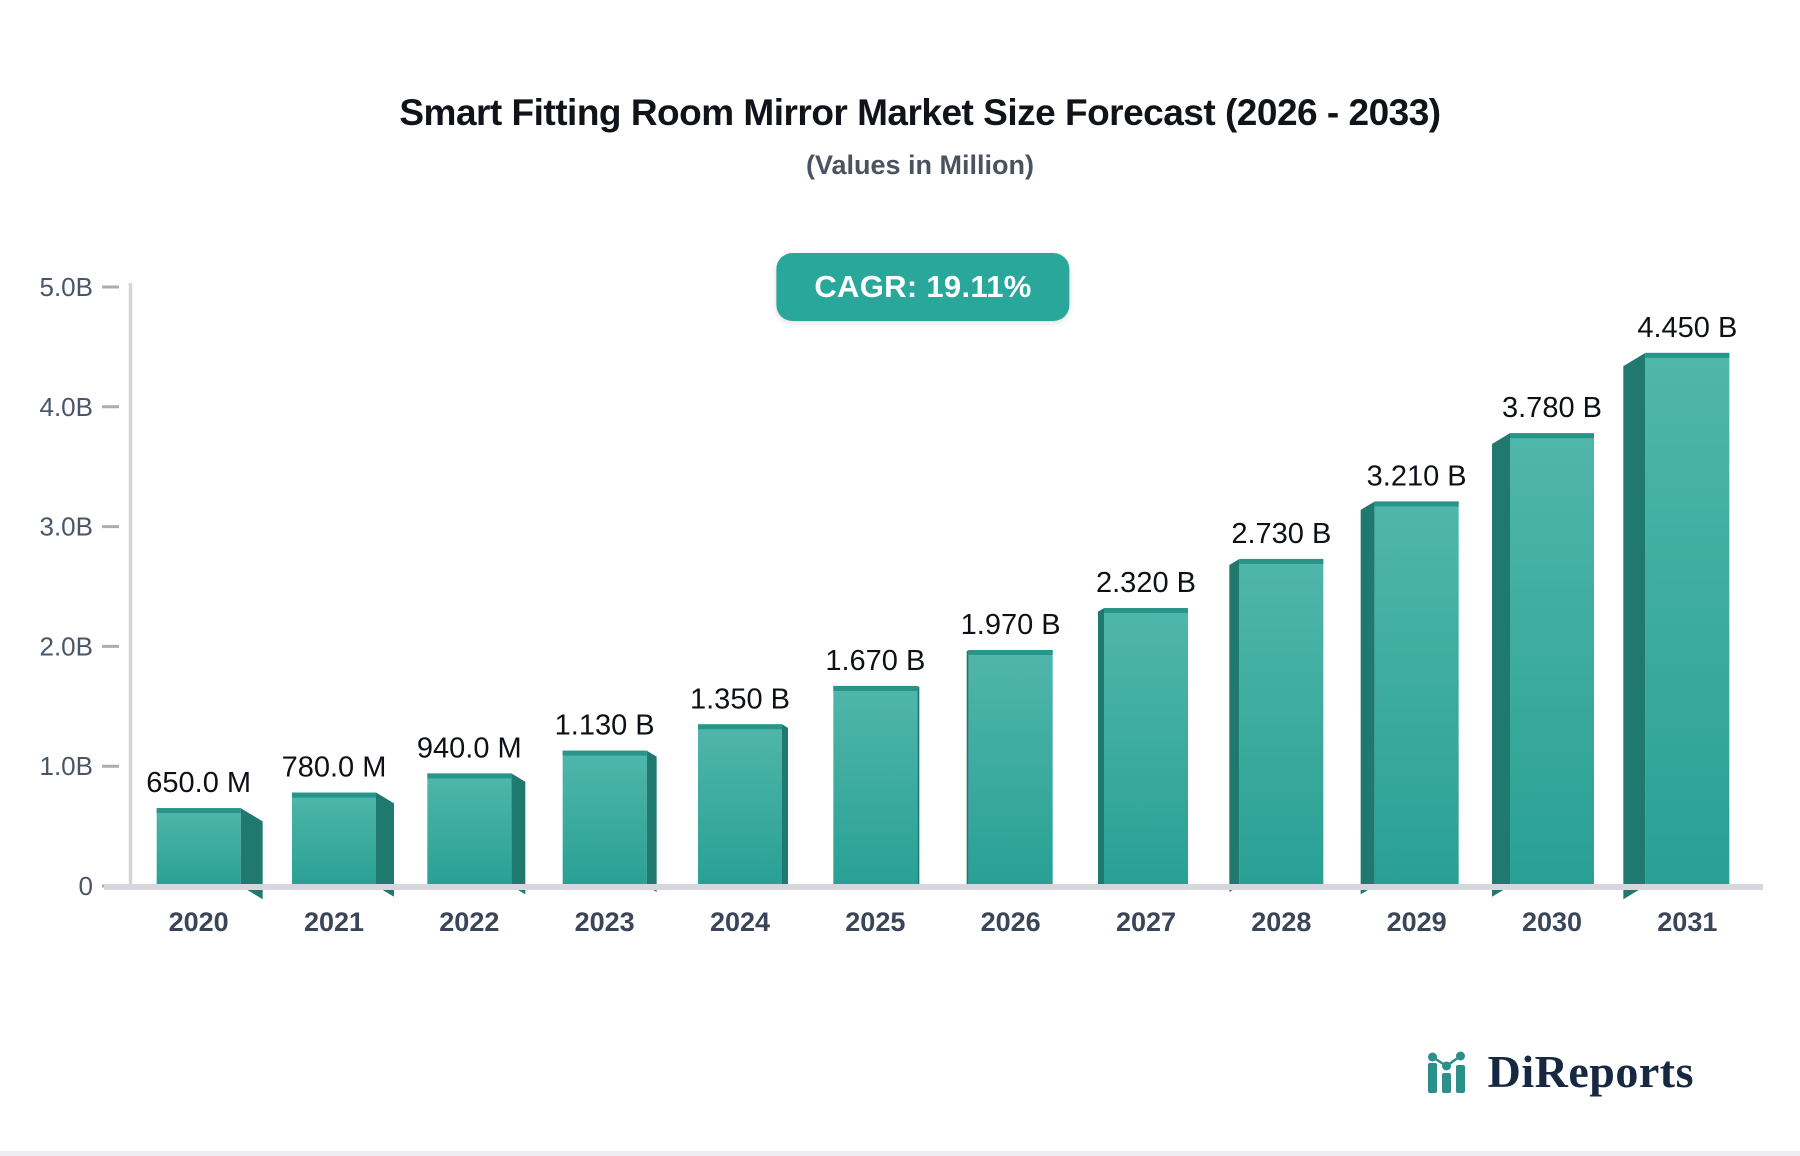  I want to click on x-category-label: 2027, so click(1146, 922).